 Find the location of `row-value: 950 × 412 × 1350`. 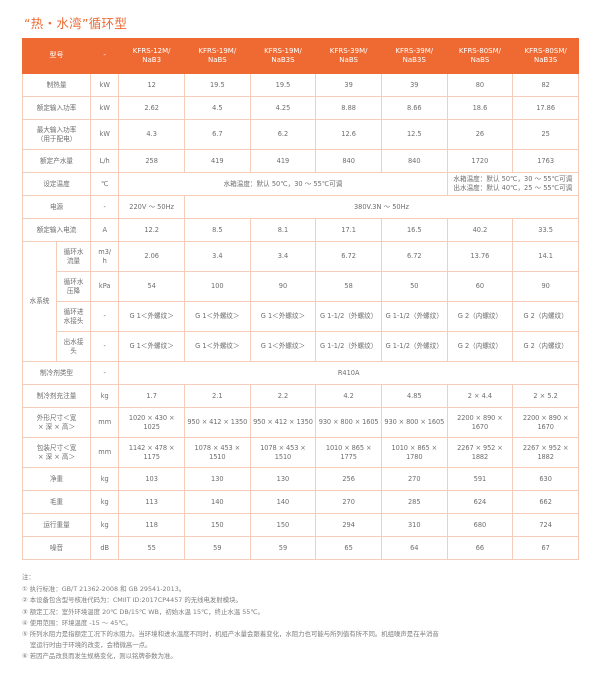

row-value: 950 × 412 × 1350 is located at coordinates (217, 422).